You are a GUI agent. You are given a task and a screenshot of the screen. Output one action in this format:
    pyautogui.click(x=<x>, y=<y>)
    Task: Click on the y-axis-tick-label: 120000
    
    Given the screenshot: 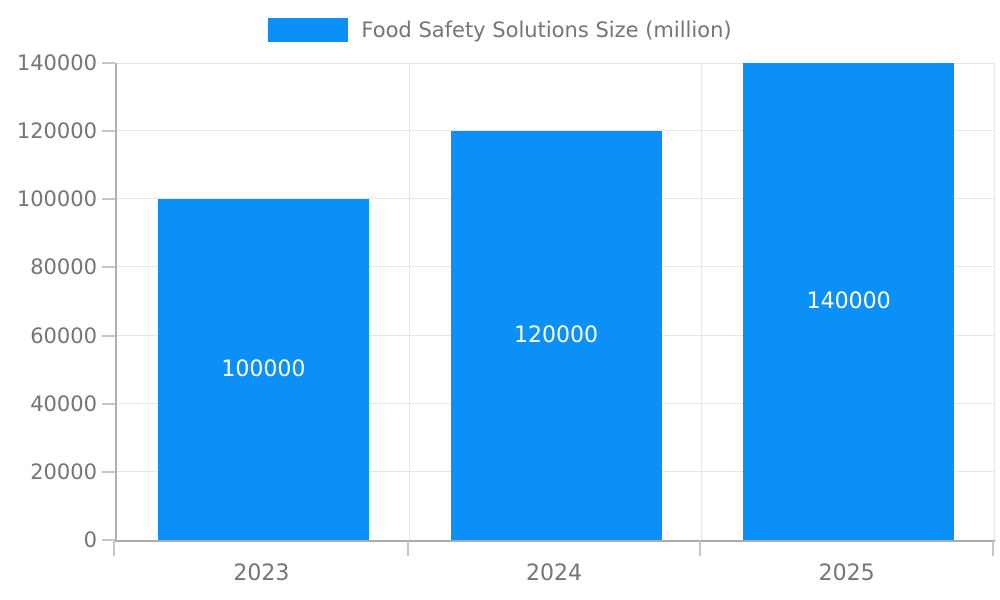 What is the action you would take?
    pyautogui.click(x=56, y=131)
    